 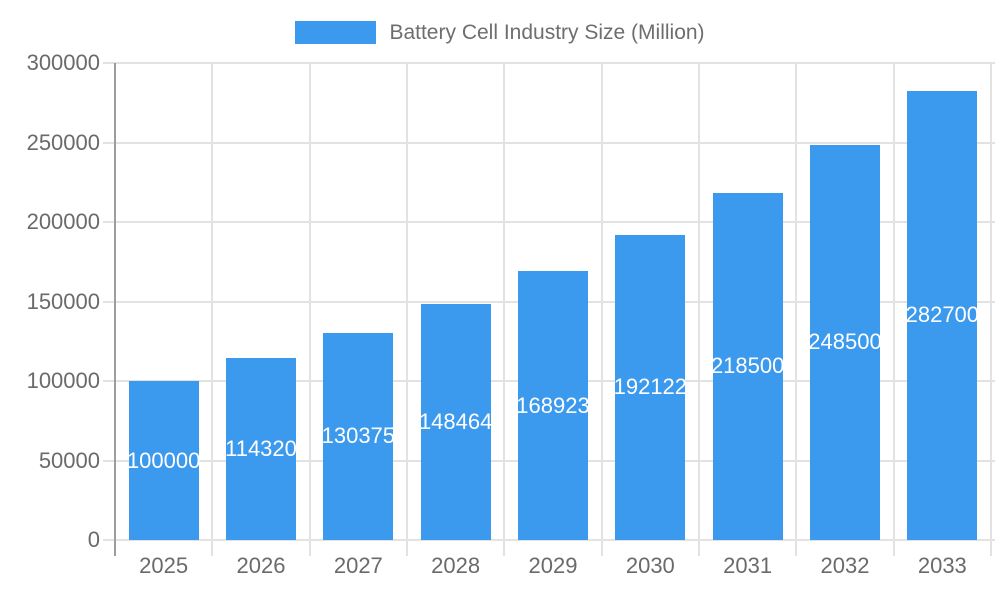 I want to click on bar-2033, so click(x=942, y=315).